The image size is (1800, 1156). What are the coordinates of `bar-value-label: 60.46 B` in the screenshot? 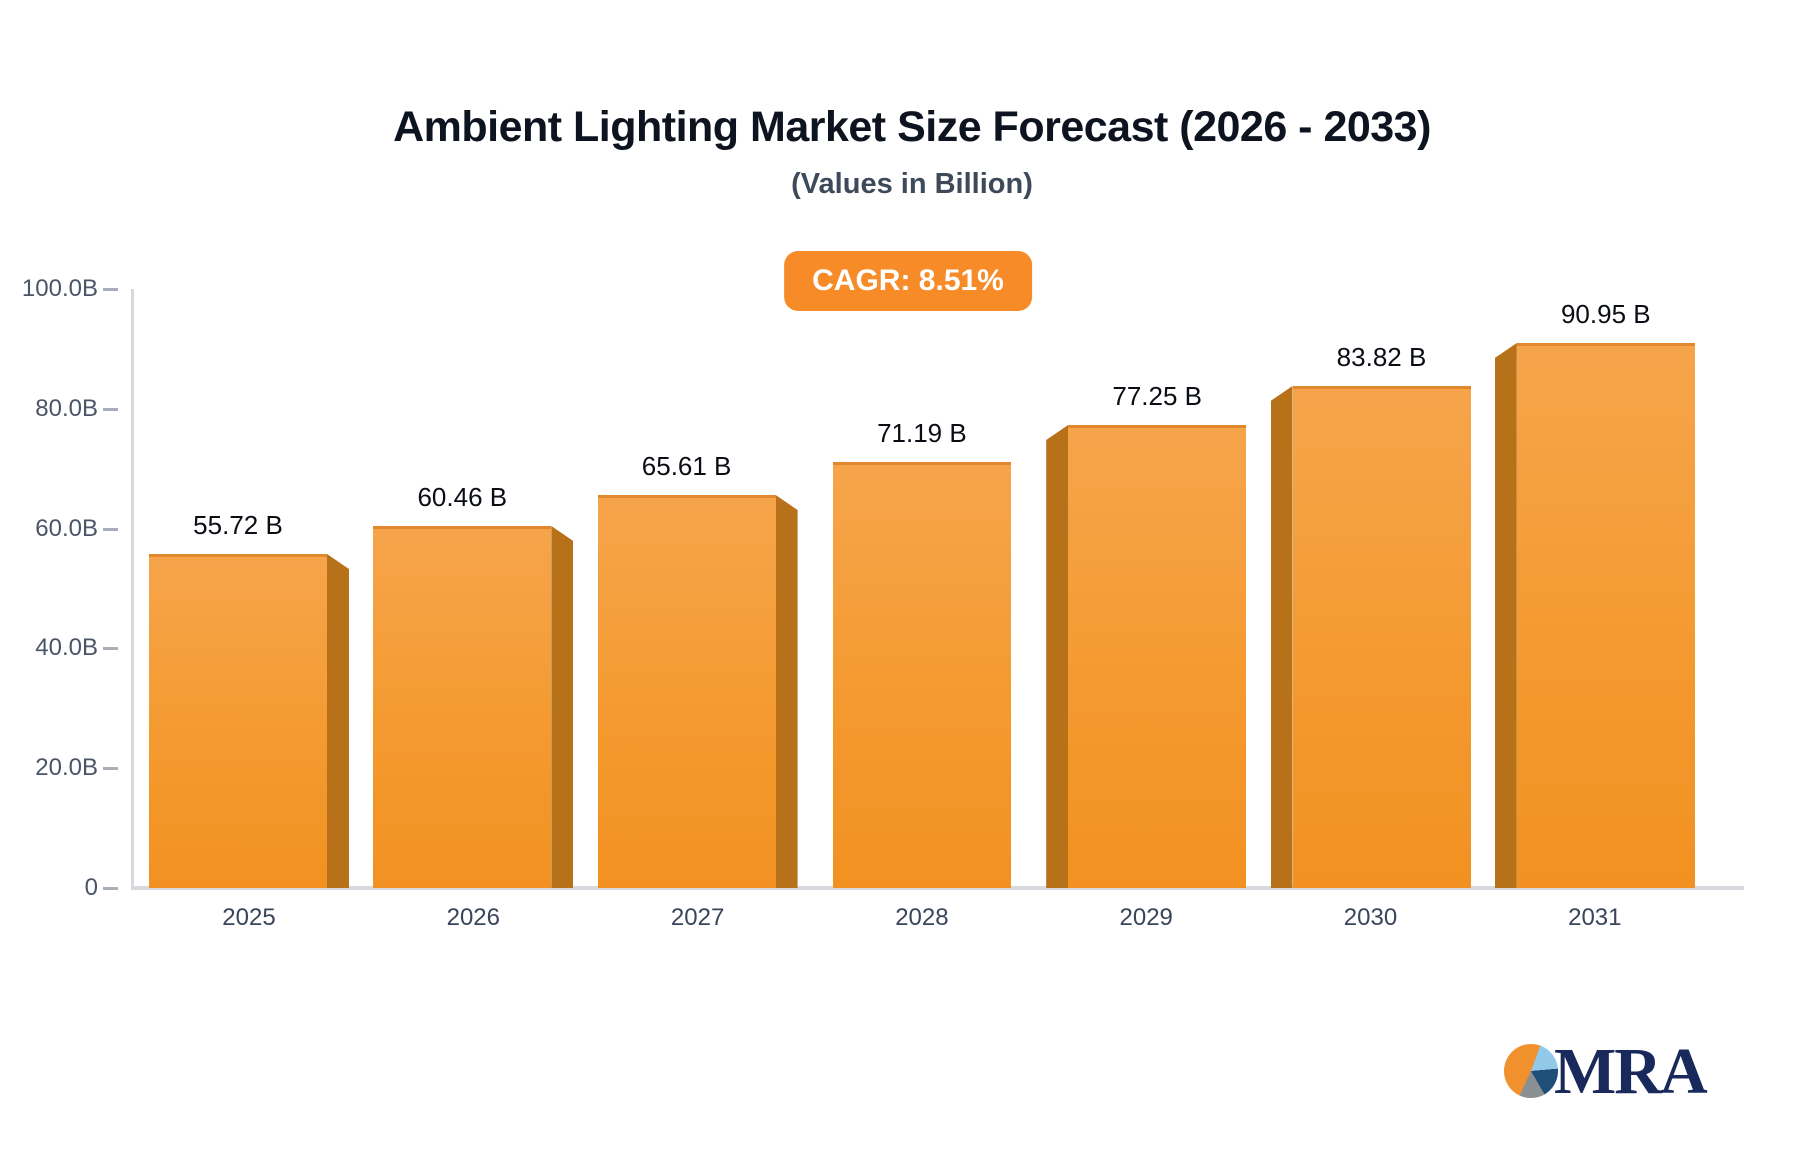 It's located at (462, 497).